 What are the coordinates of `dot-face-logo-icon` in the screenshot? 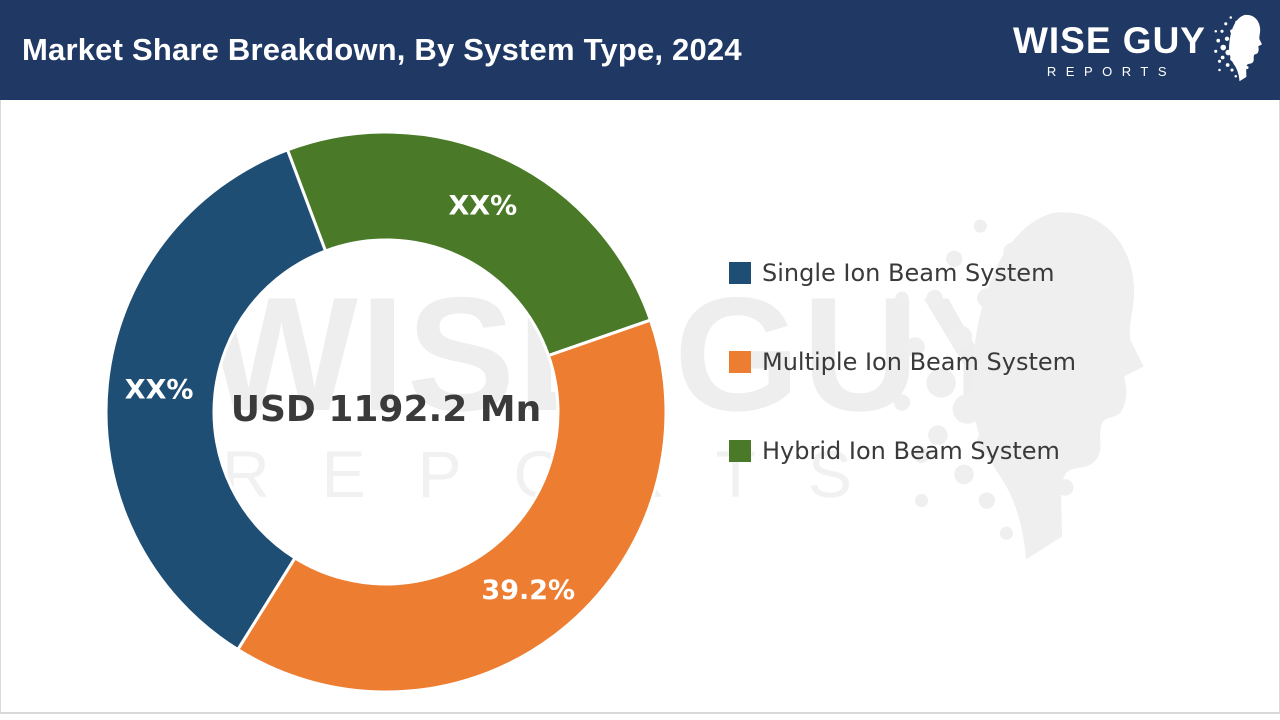 It's located at (1237, 50).